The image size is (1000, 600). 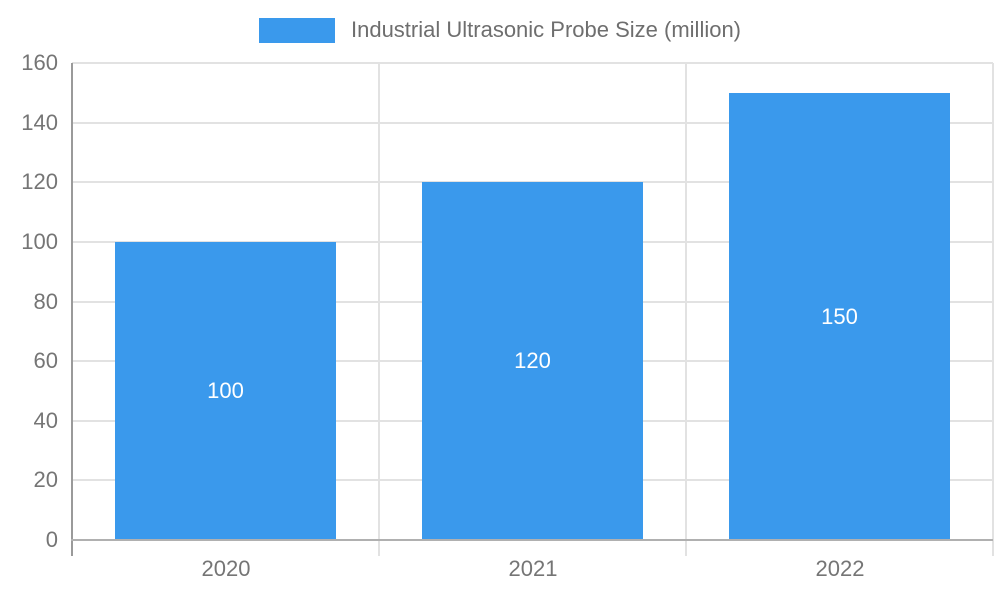 What do you see at coordinates (296, 30) in the screenshot?
I see `legend-swatch` at bounding box center [296, 30].